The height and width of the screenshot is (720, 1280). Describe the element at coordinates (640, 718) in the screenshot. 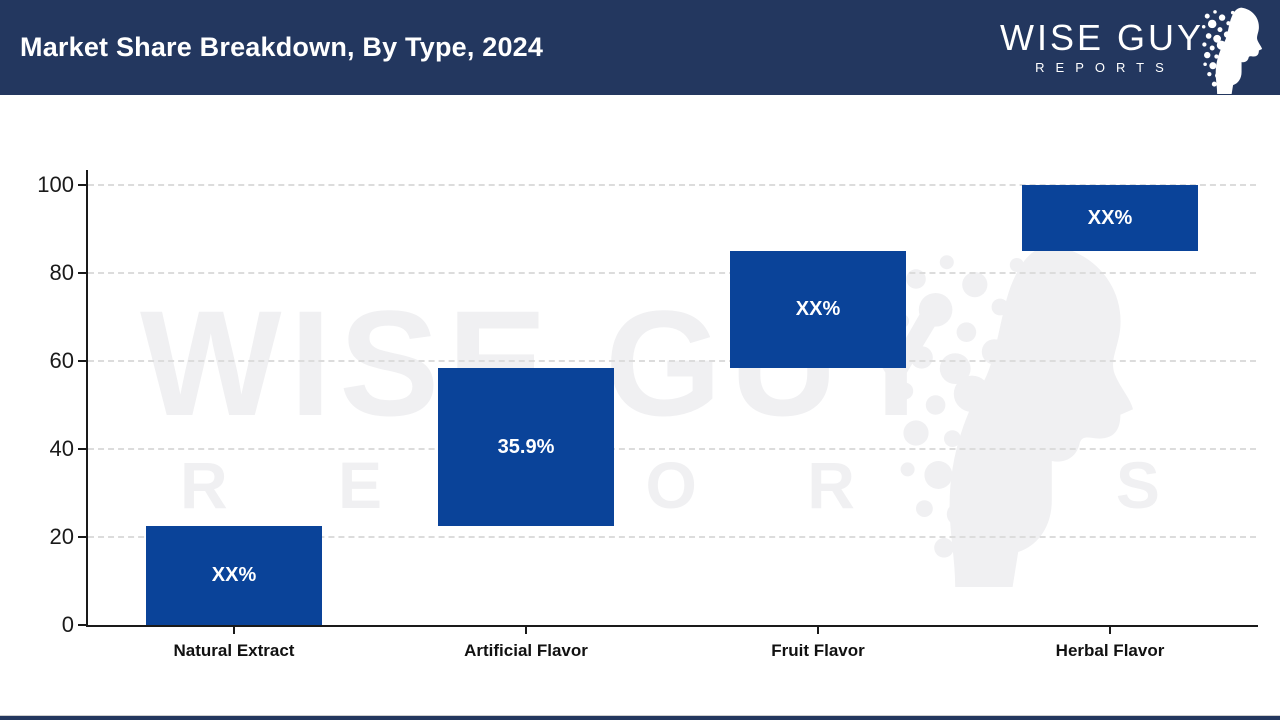

I see `footer-accent-bar` at that location.